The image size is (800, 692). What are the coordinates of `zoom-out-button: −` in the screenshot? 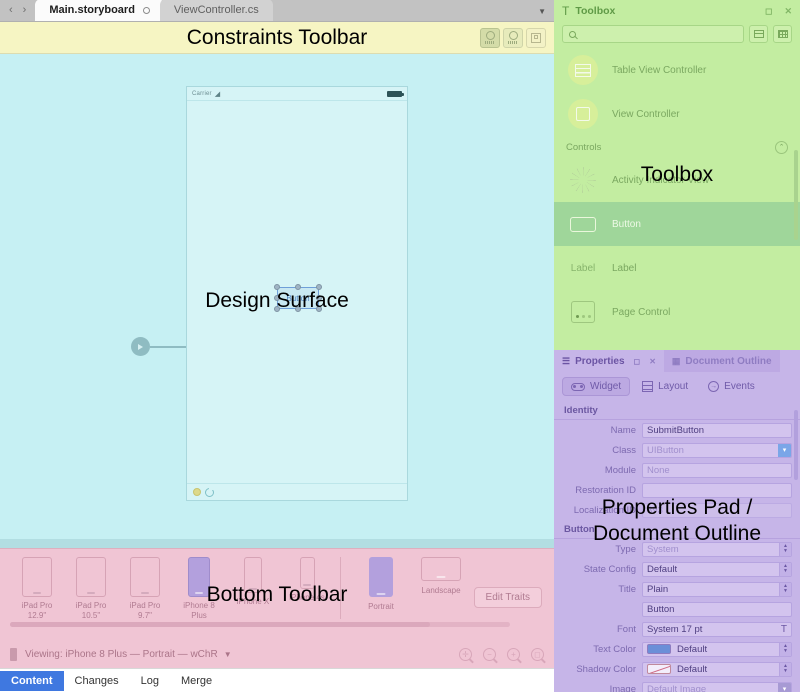 It's located at (489, 654).